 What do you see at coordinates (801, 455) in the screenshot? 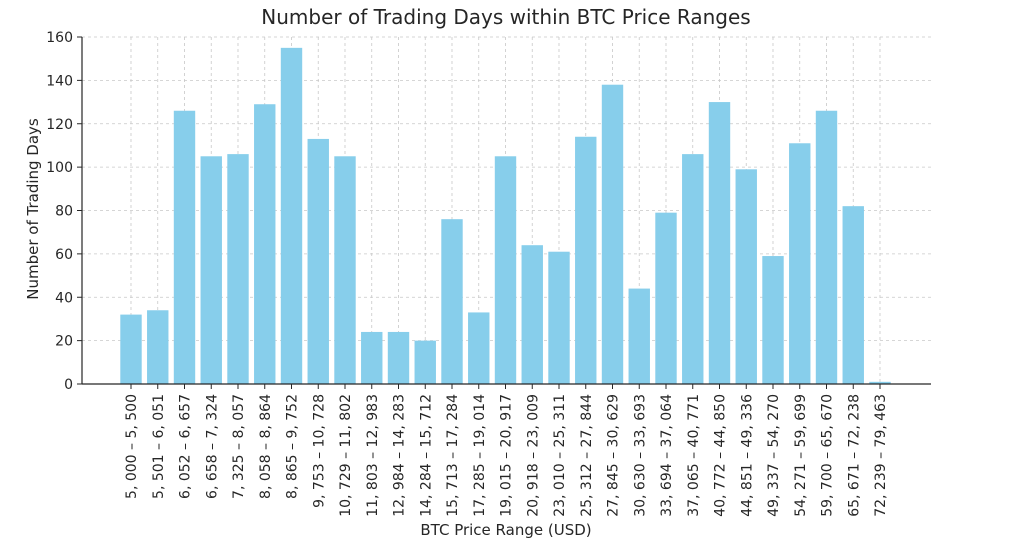
I see `x-tick-label: 54, 271 – 59, 699` at bounding box center [801, 455].